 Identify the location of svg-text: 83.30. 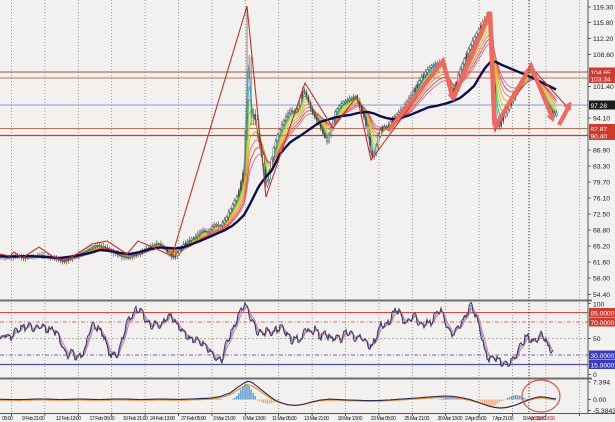
(601, 167).